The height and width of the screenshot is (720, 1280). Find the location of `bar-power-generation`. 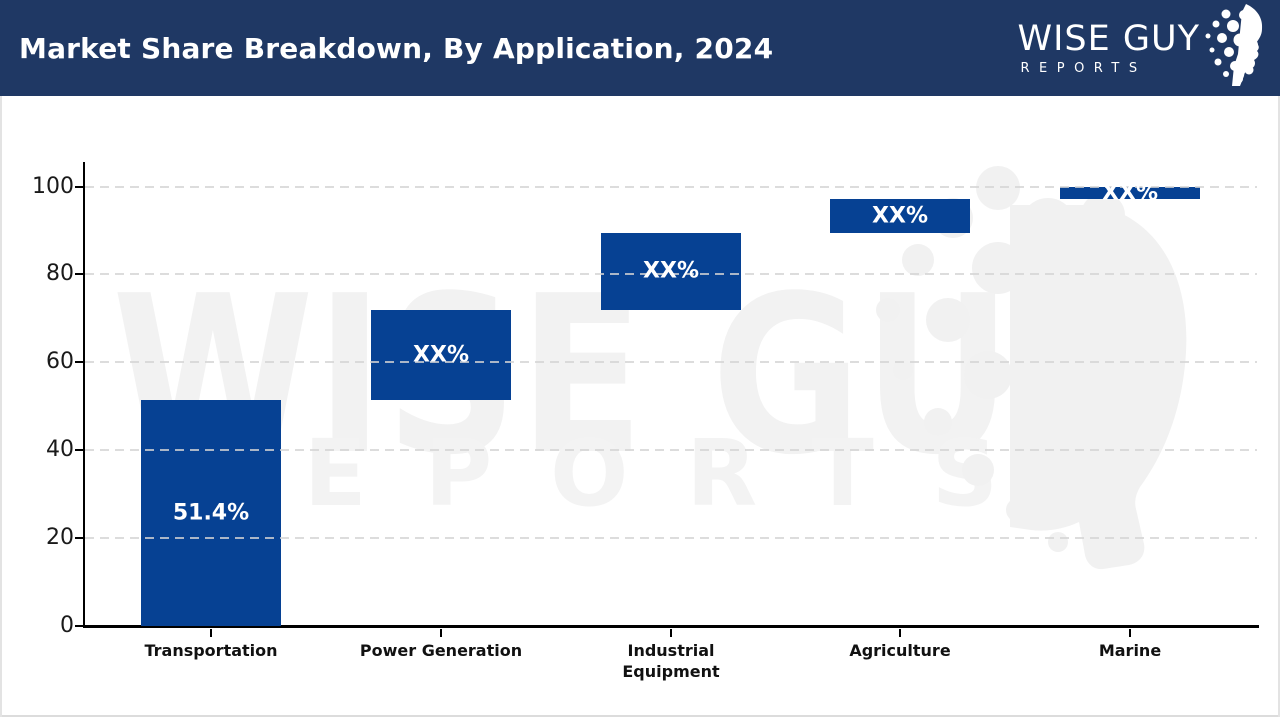

bar-power-generation is located at coordinates (441, 355).